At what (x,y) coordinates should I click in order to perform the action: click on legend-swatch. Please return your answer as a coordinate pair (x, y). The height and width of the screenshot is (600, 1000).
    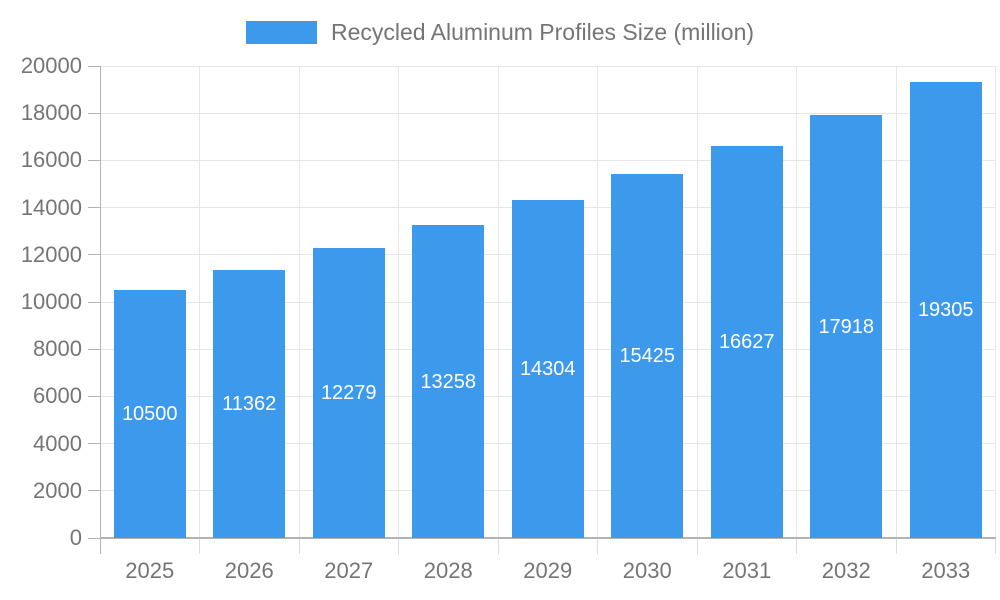
    Looking at the image, I should click on (281, 32).